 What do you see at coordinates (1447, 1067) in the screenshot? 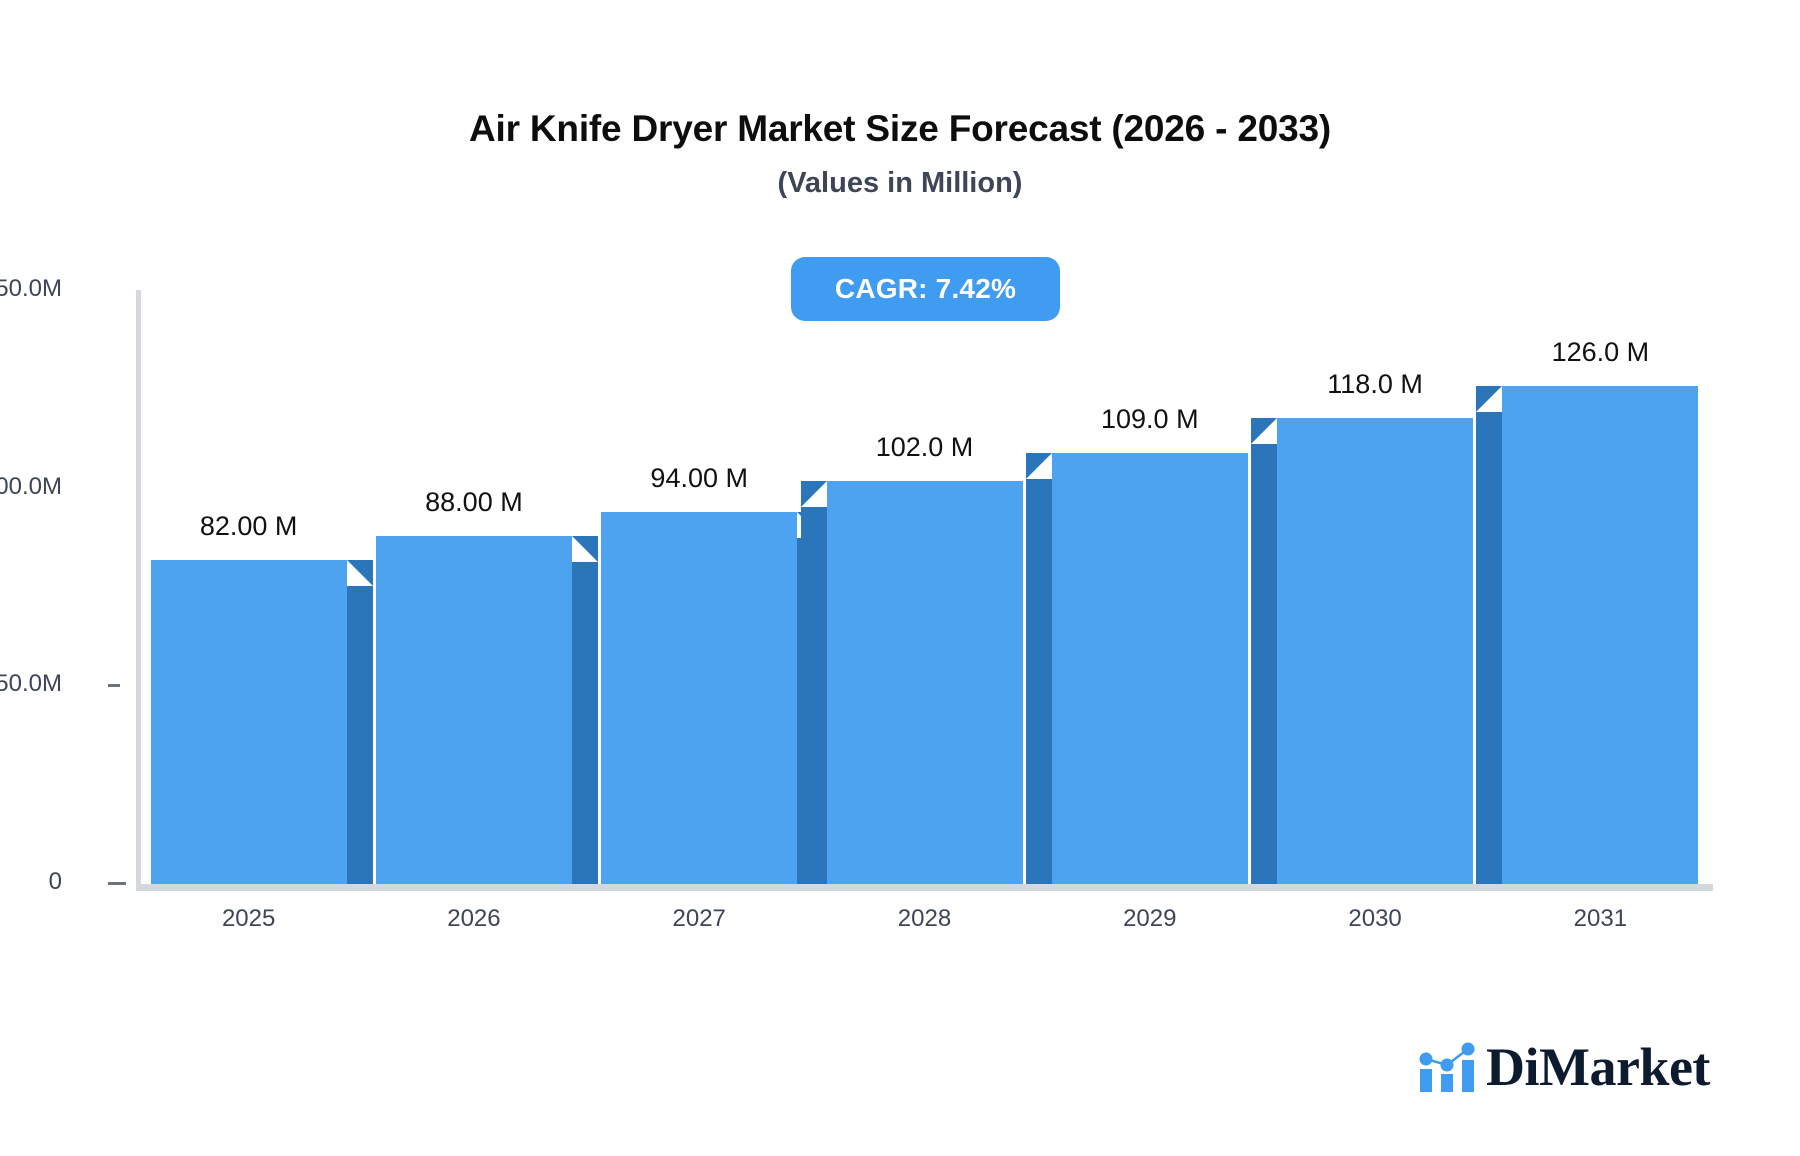
I see `bar-chart-icon` at bounding box center [1447, 1067].